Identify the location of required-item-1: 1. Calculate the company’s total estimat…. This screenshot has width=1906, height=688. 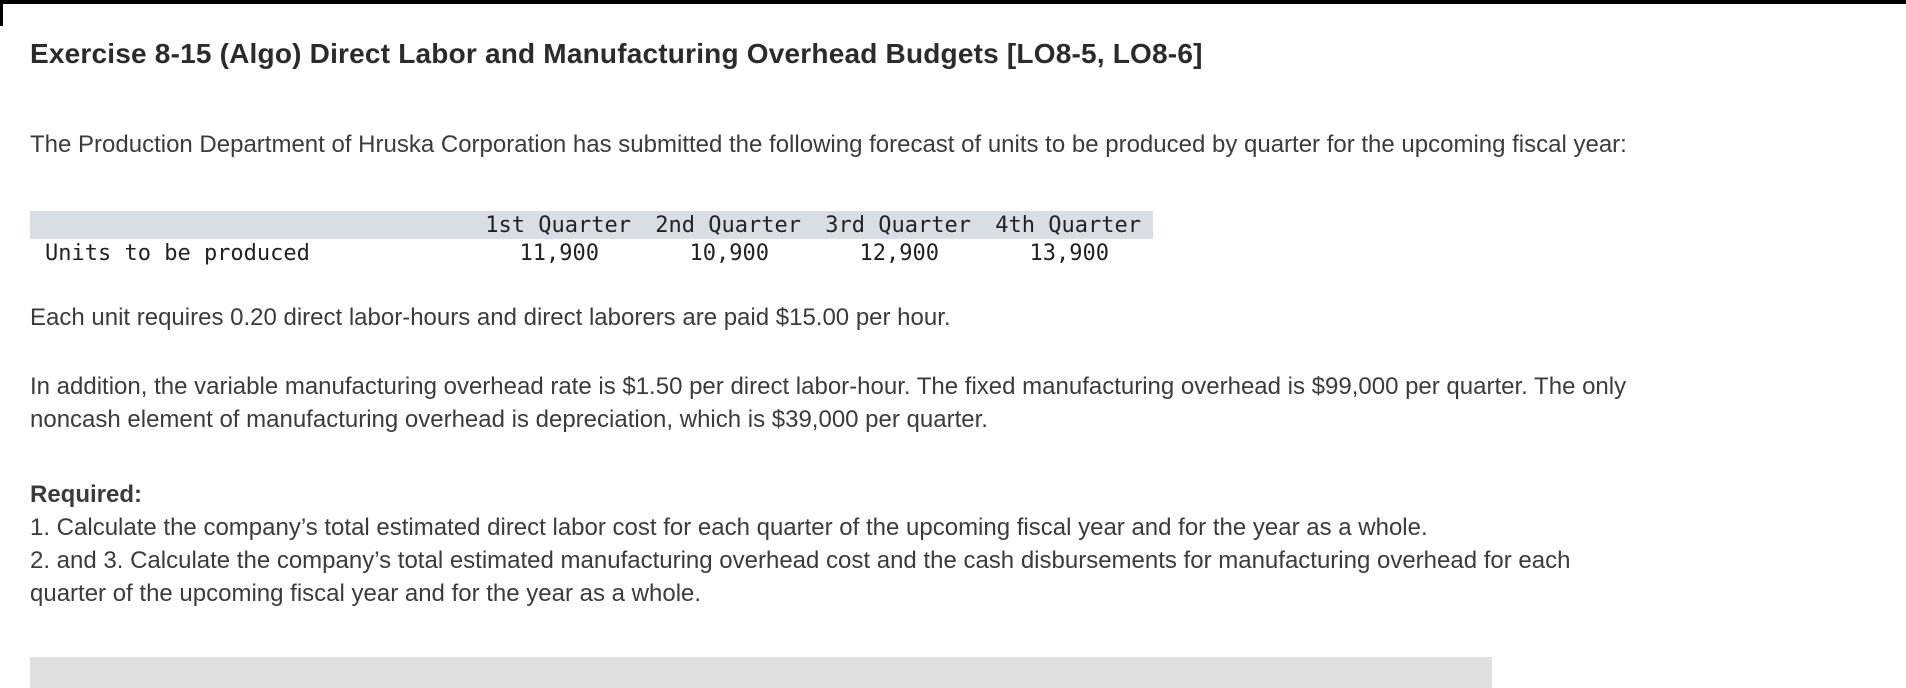
(729, 527).